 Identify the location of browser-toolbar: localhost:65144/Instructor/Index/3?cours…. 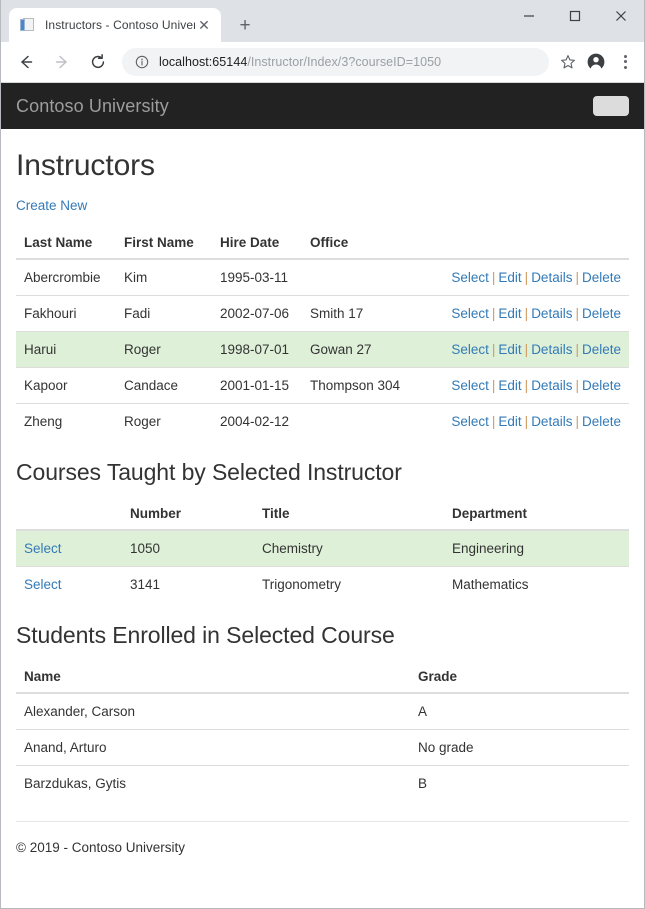
(322, 62).